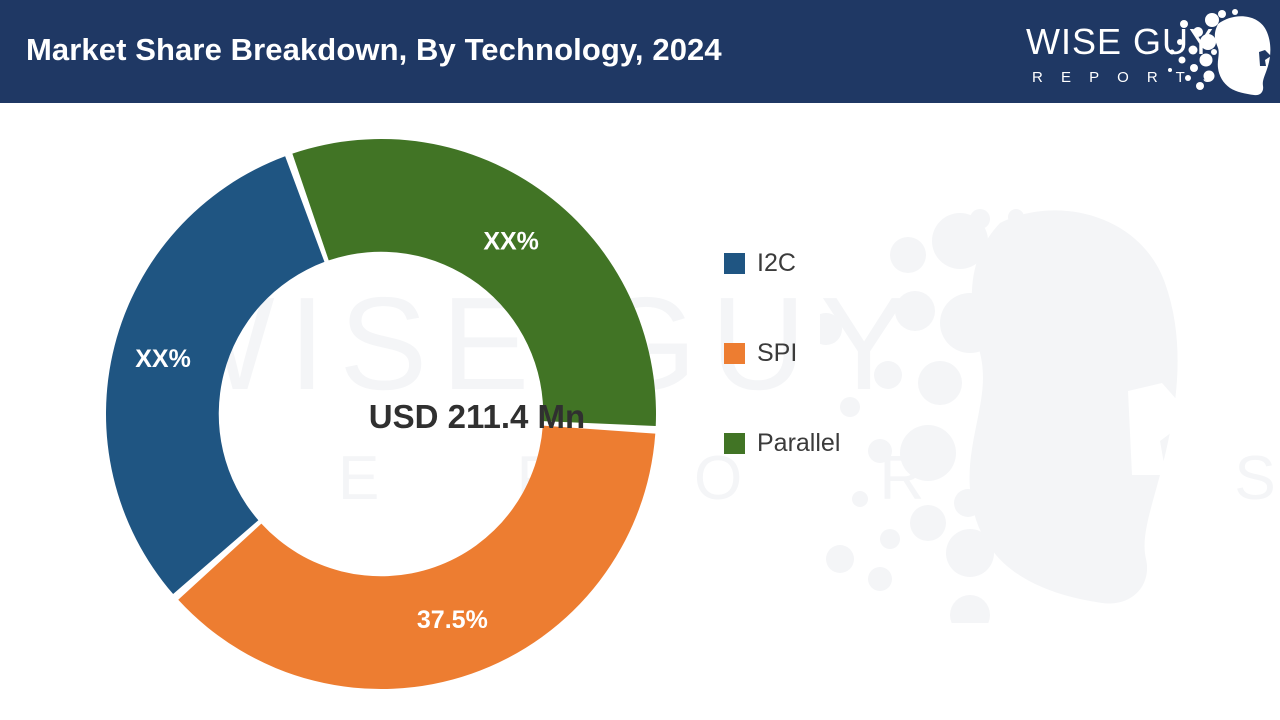 The width and height of the screenshot is (1280, 720). Describe the element at coordinates (834, 475) in the screenshot. I see `legend-item-parallel: Parallel` at that location.